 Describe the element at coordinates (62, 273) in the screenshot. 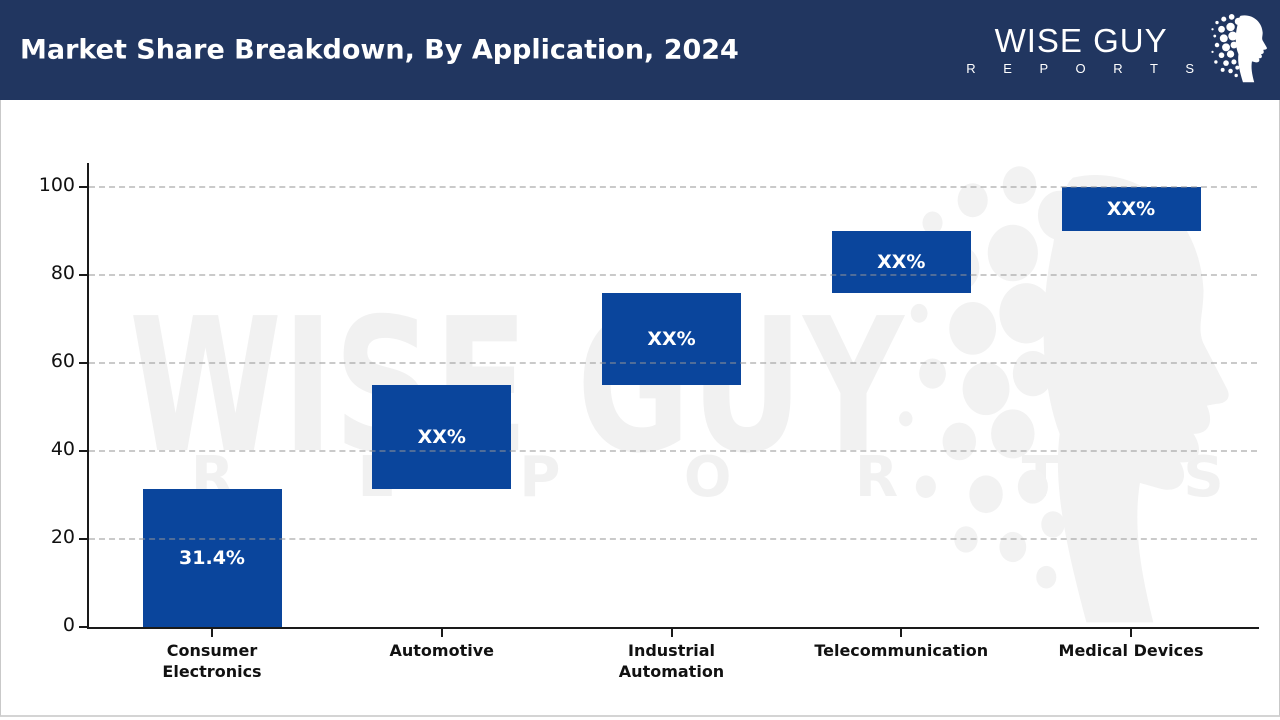

I see `y-axis-tick-label: 80` at that location.